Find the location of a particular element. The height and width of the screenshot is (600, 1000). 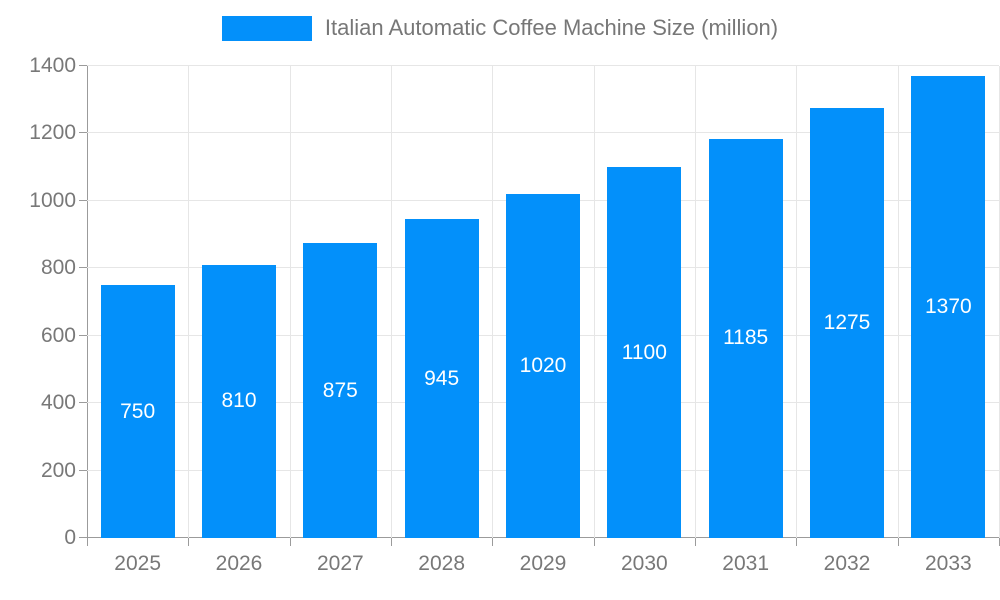

x-axis-tick-label: 2032 is located at coordinates (847, 563).